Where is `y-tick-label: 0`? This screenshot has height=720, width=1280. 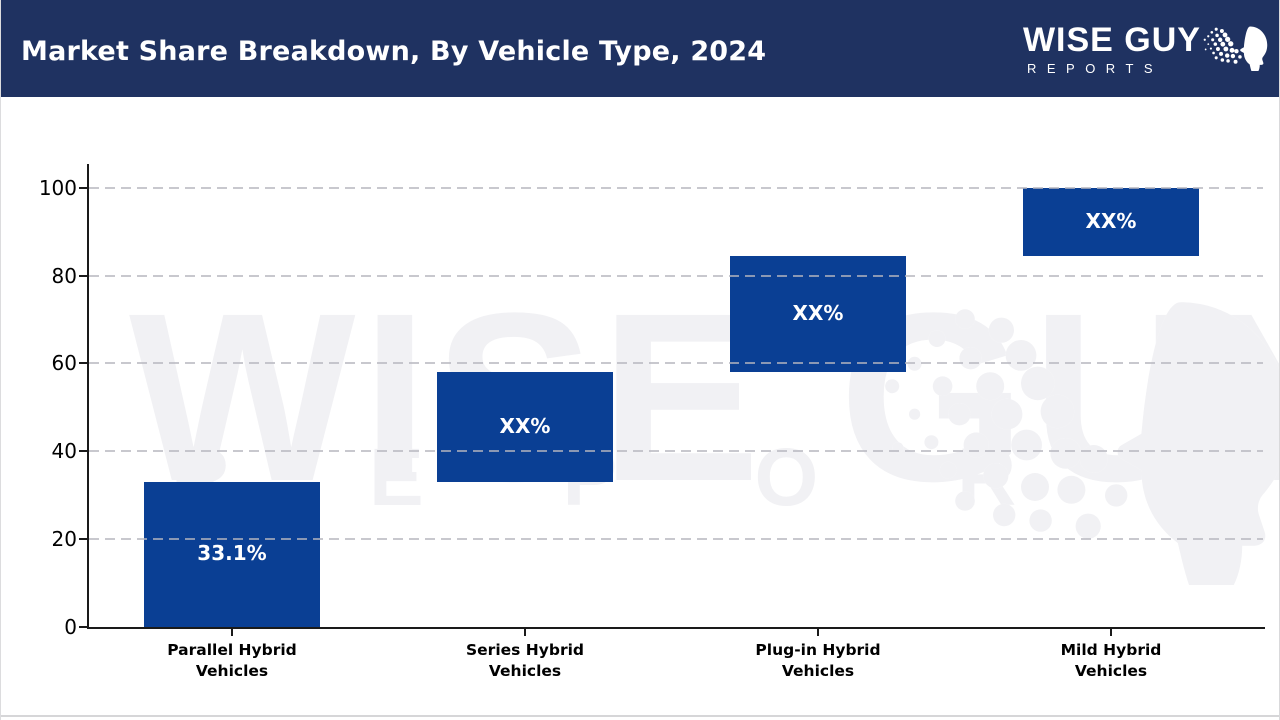 y-tick-label: 0 is located at coordinates (70, 627).